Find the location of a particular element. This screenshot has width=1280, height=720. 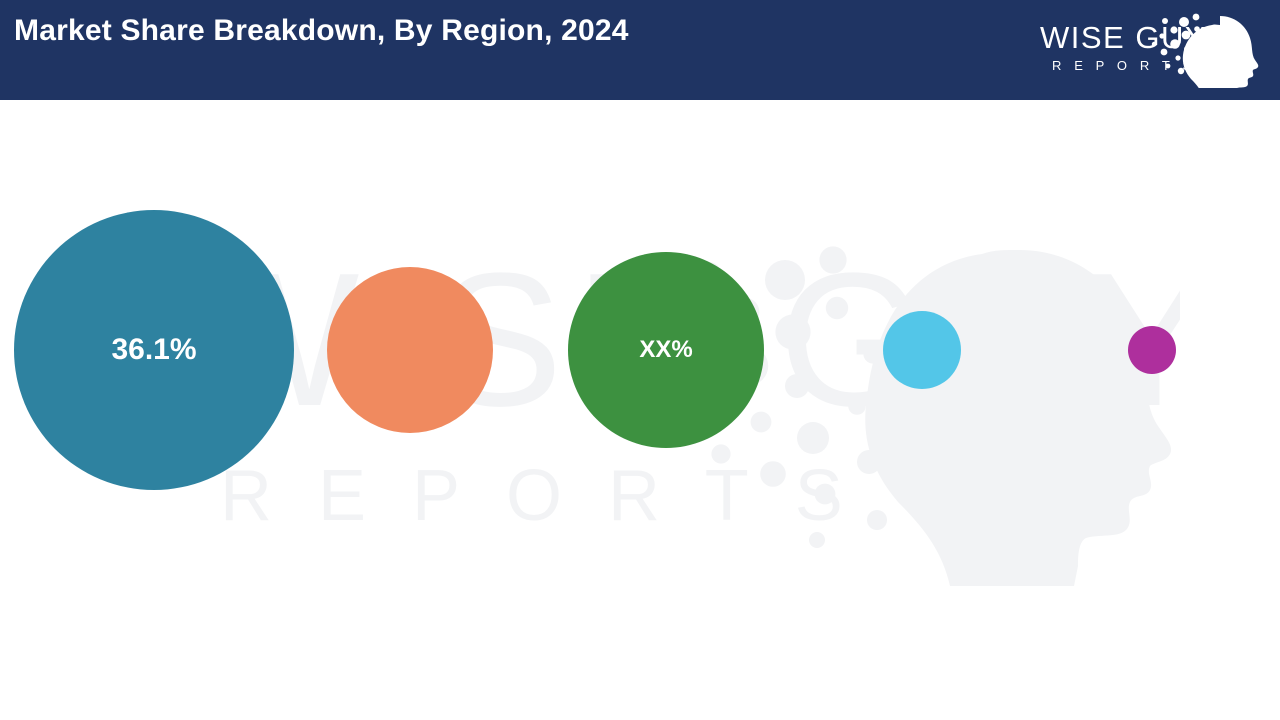

bubble-value-apac: XX% is located at coordinates (666, 349).